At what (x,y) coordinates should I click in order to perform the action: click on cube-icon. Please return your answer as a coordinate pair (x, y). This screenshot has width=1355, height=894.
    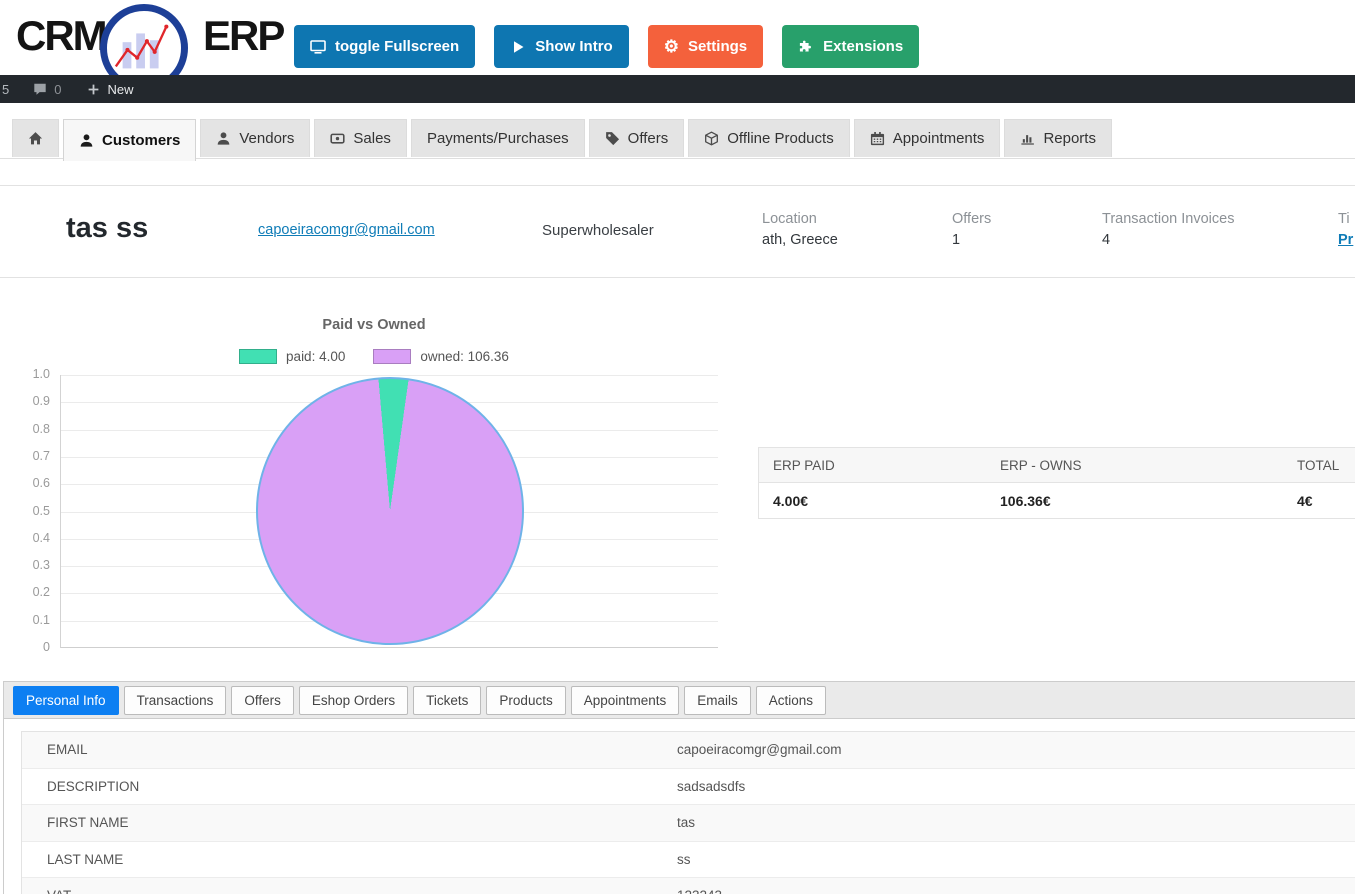
    Looking at the image, I should click on (711, 138).